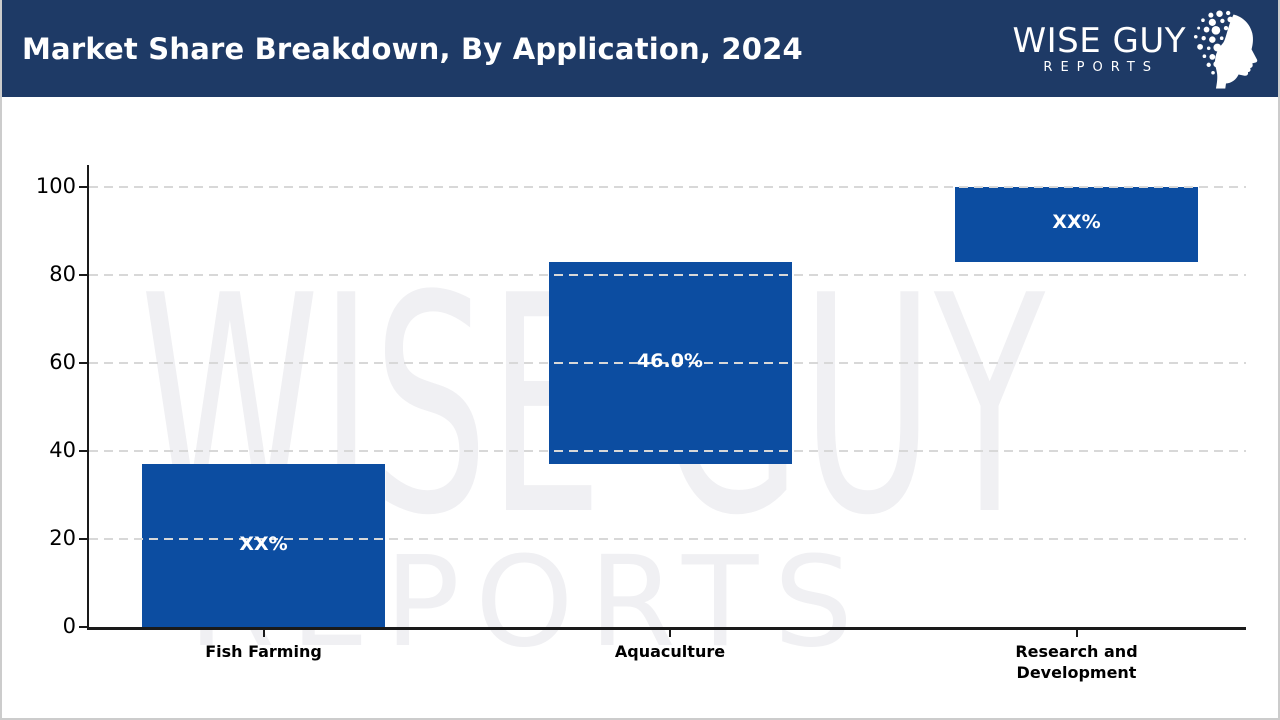  What do you see at coordinates (263, 651) in the screenshot?
I see `x-category-label: Fish Farming` at bounding box center [263, 651].